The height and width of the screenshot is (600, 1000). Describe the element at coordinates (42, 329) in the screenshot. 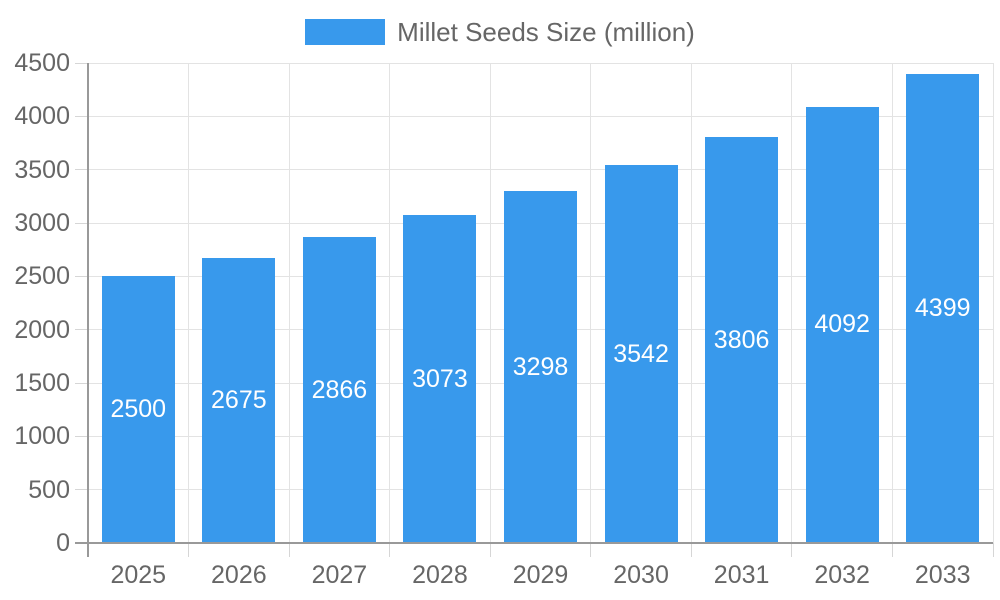

I see `y-axis-tick-label: 2000` at that location.